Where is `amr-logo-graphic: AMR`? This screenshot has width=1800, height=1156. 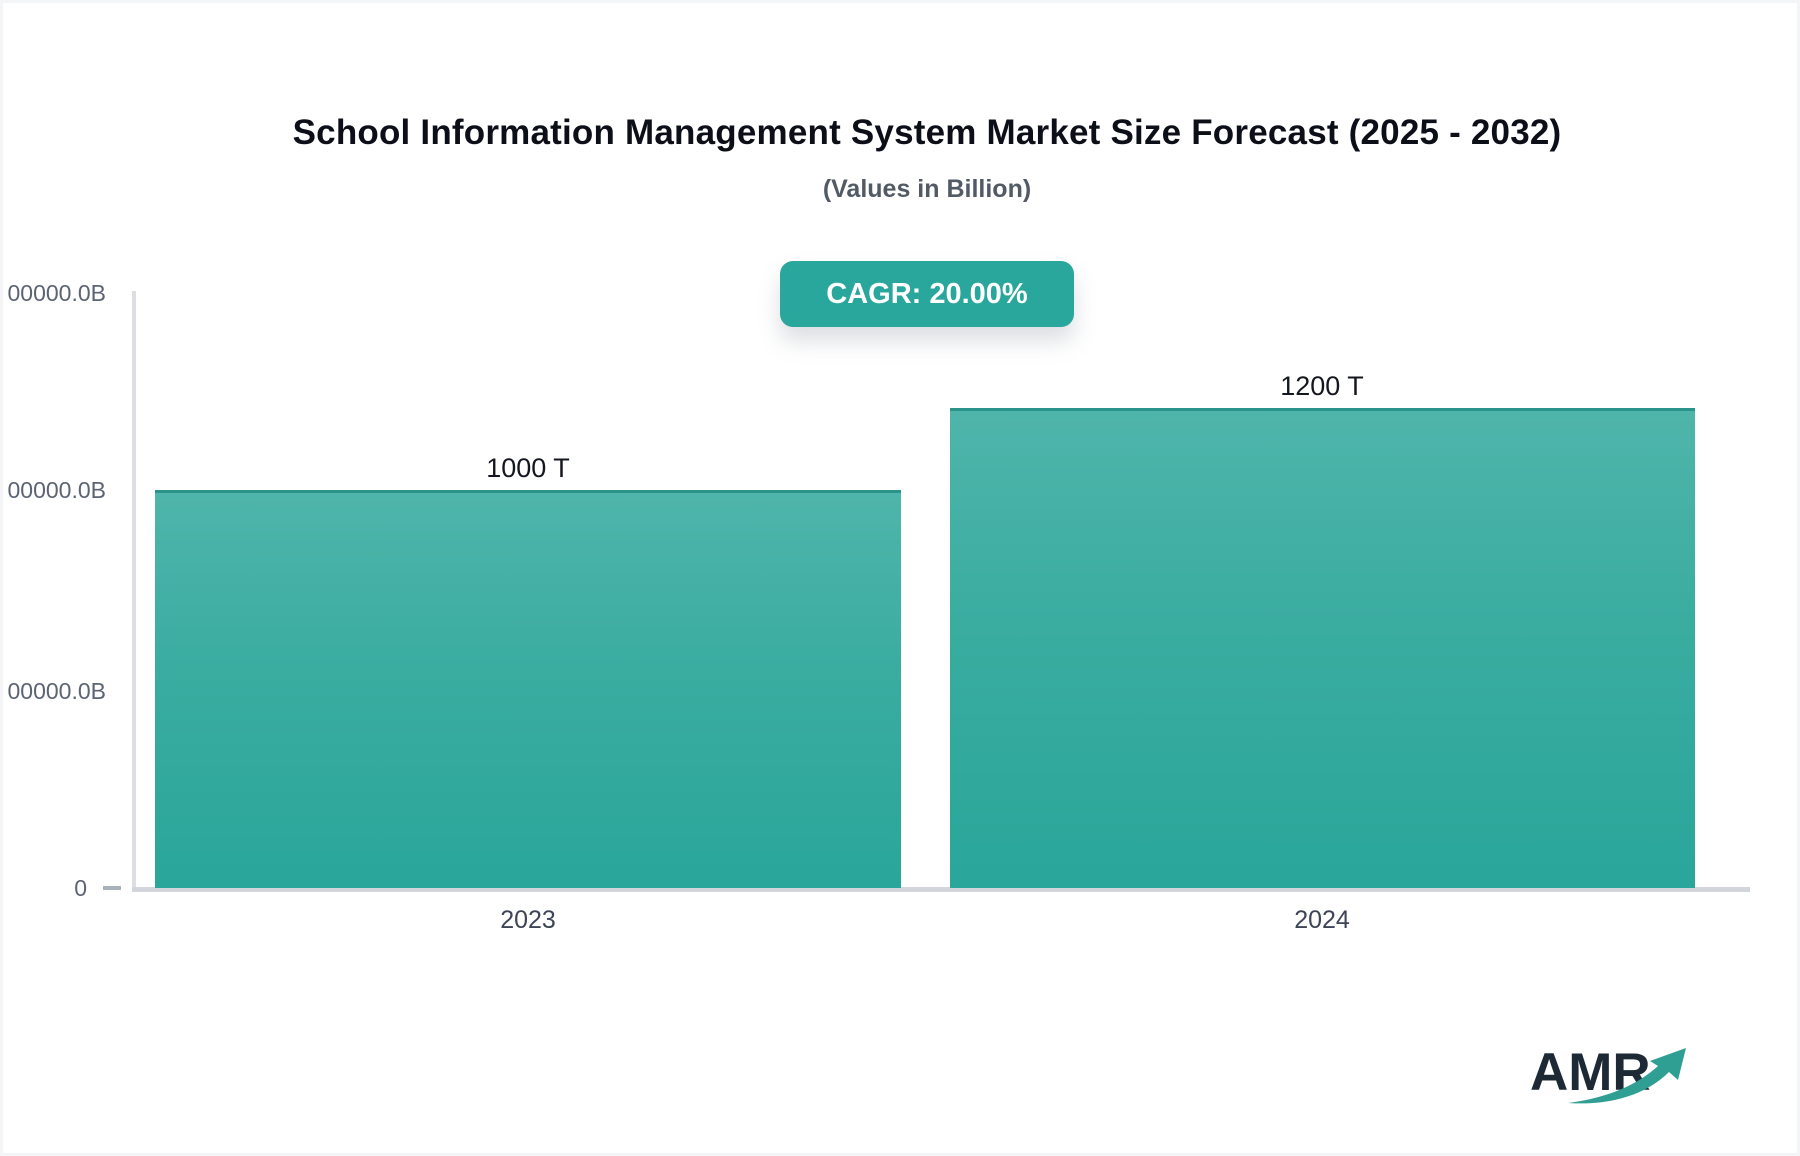
amr-logo-graphic: AMR is located at coordinates (1608, 1073).